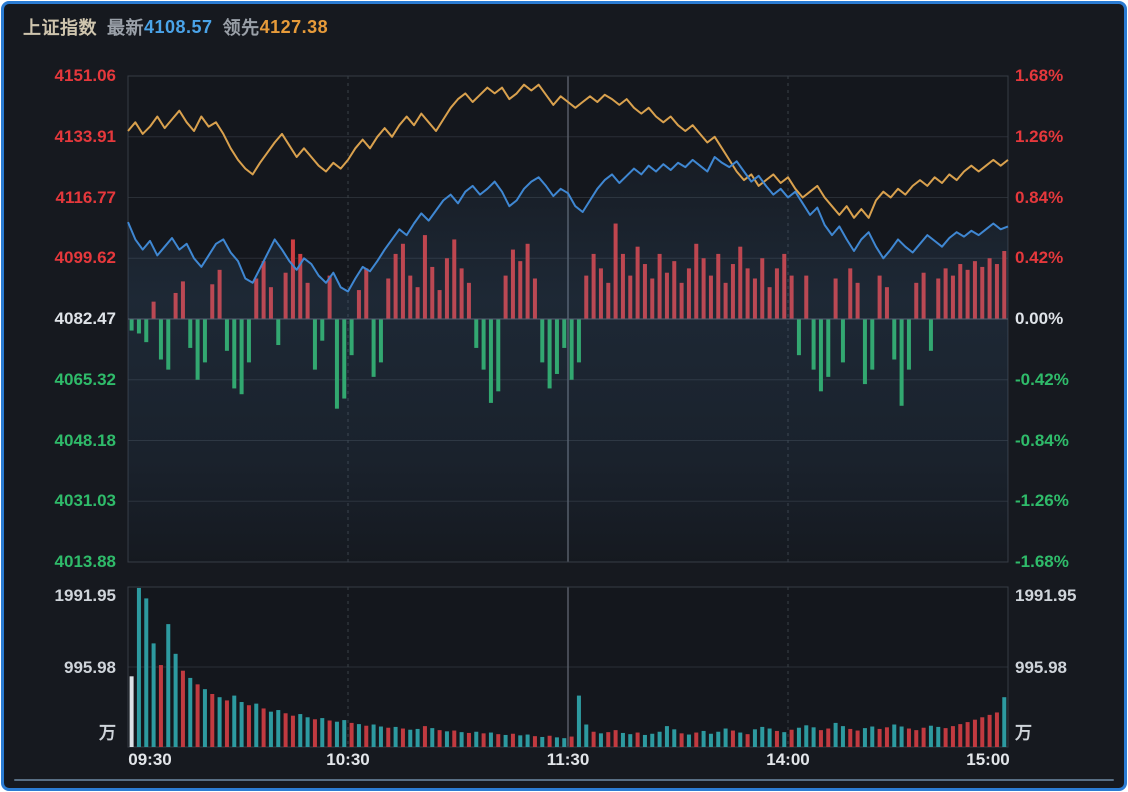 This screenshot has width=1128, height=792. I want to click on time-axis-label: 09:30, so click(150, 759).